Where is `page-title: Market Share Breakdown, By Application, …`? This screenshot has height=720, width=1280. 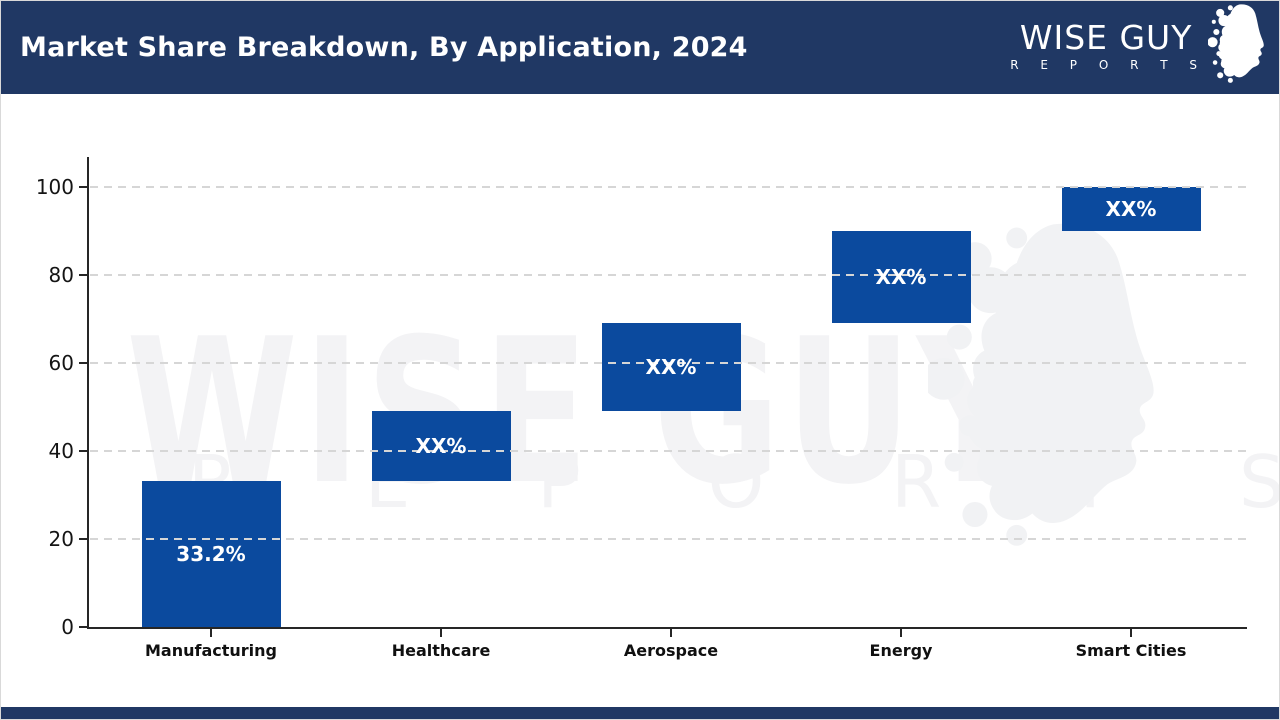 page-title: Market Share Breakdown, By Application, … is located at coordinates (384, 47).